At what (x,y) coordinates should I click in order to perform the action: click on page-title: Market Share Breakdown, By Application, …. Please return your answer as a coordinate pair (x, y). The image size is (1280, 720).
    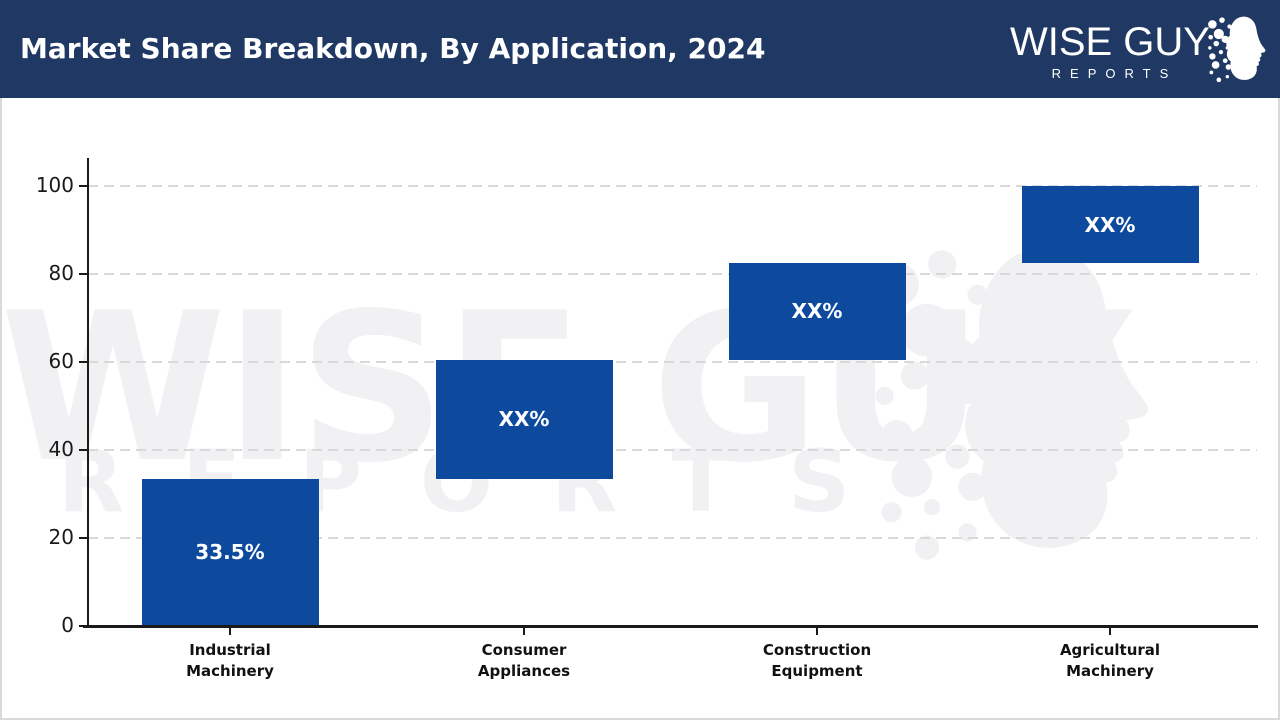
    Looking at the image, I should click on (393, 48).